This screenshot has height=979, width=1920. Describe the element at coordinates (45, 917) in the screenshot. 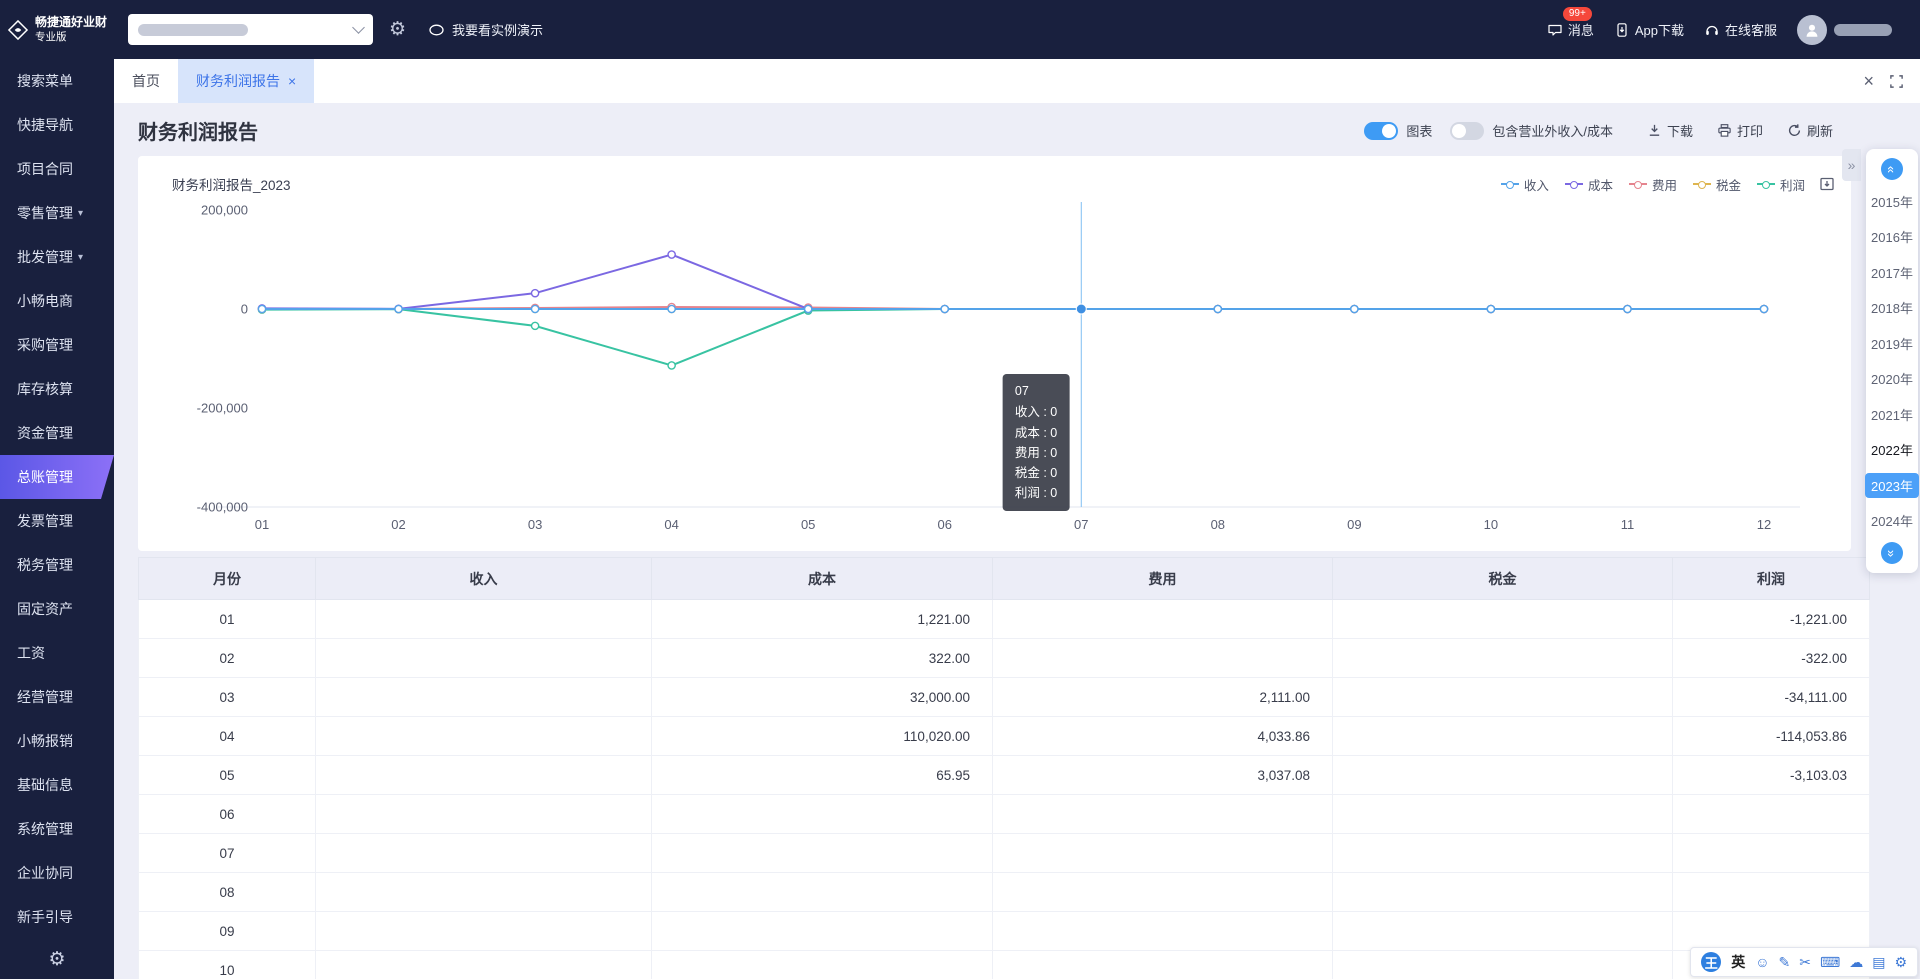

I see `sidebar-item: 新手引导` at that location.